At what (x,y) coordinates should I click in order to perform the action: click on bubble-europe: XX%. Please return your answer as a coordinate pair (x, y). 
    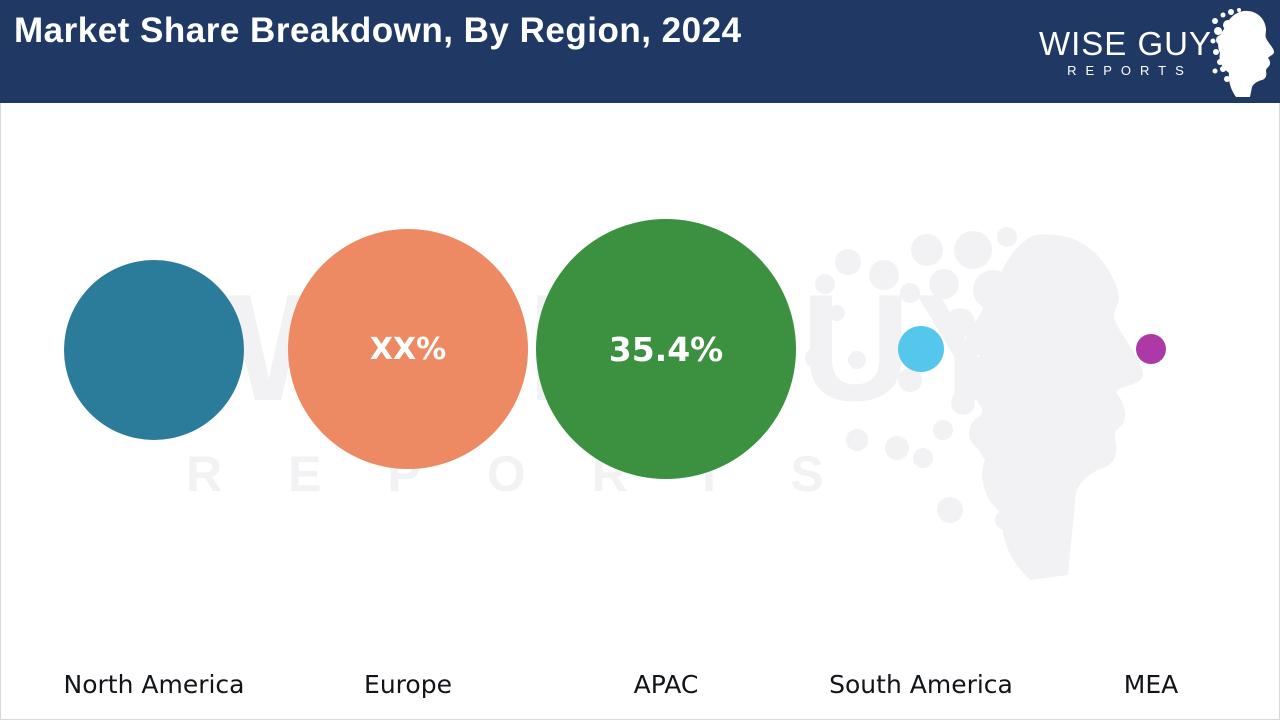
    Looking at the image, I should click on (408, 349).